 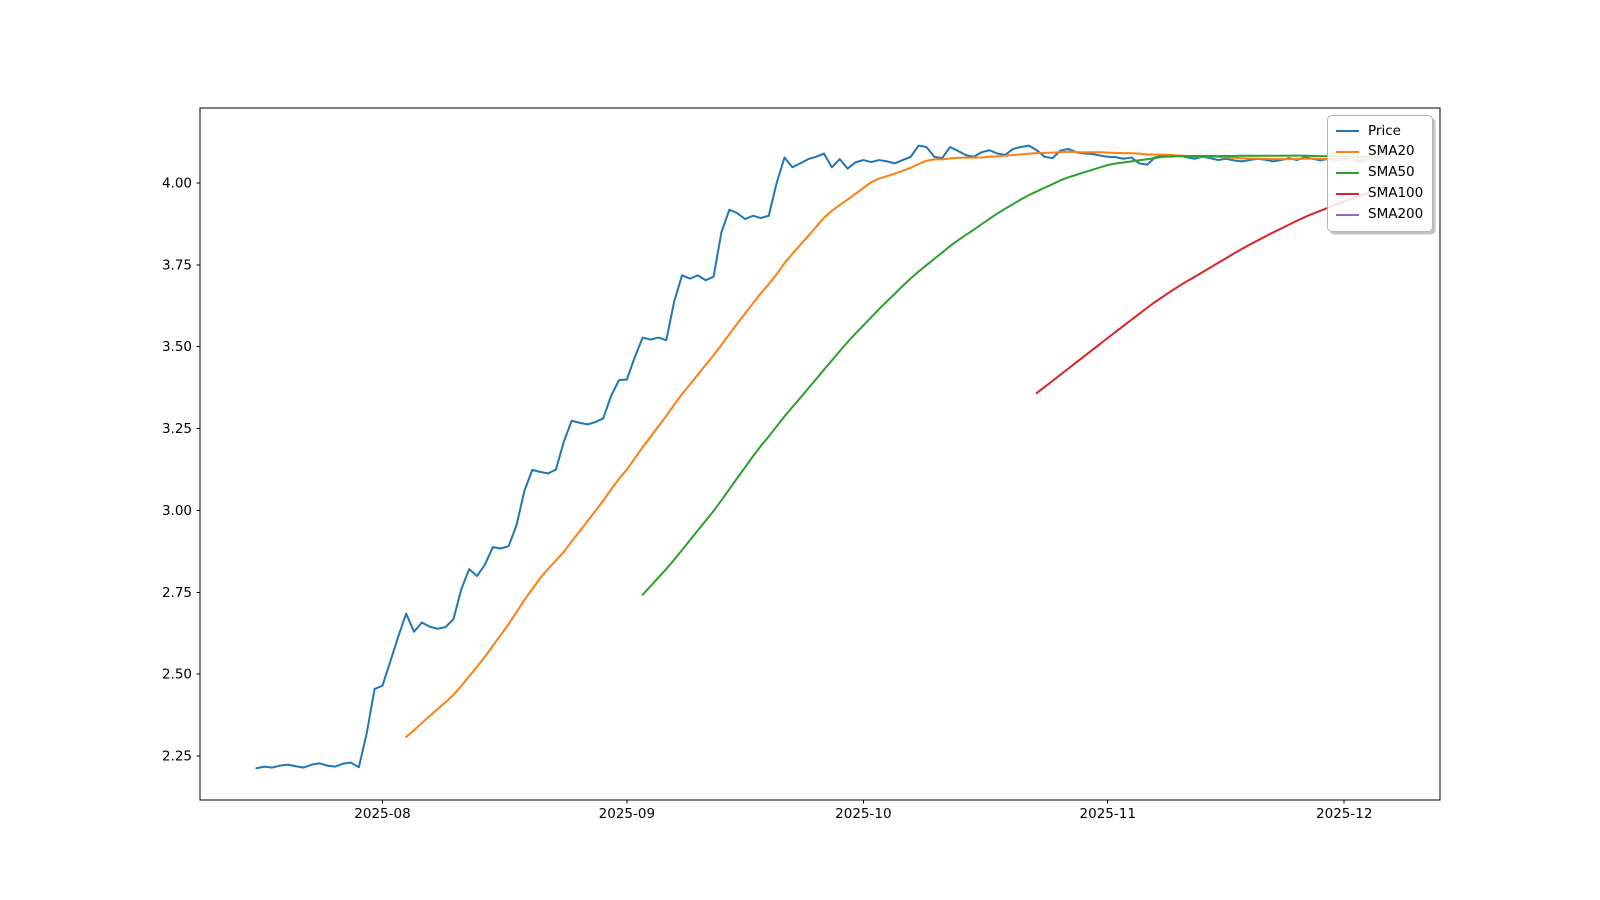 I want to click on y-tick-label: 3.50, so click(x=177, y=347).